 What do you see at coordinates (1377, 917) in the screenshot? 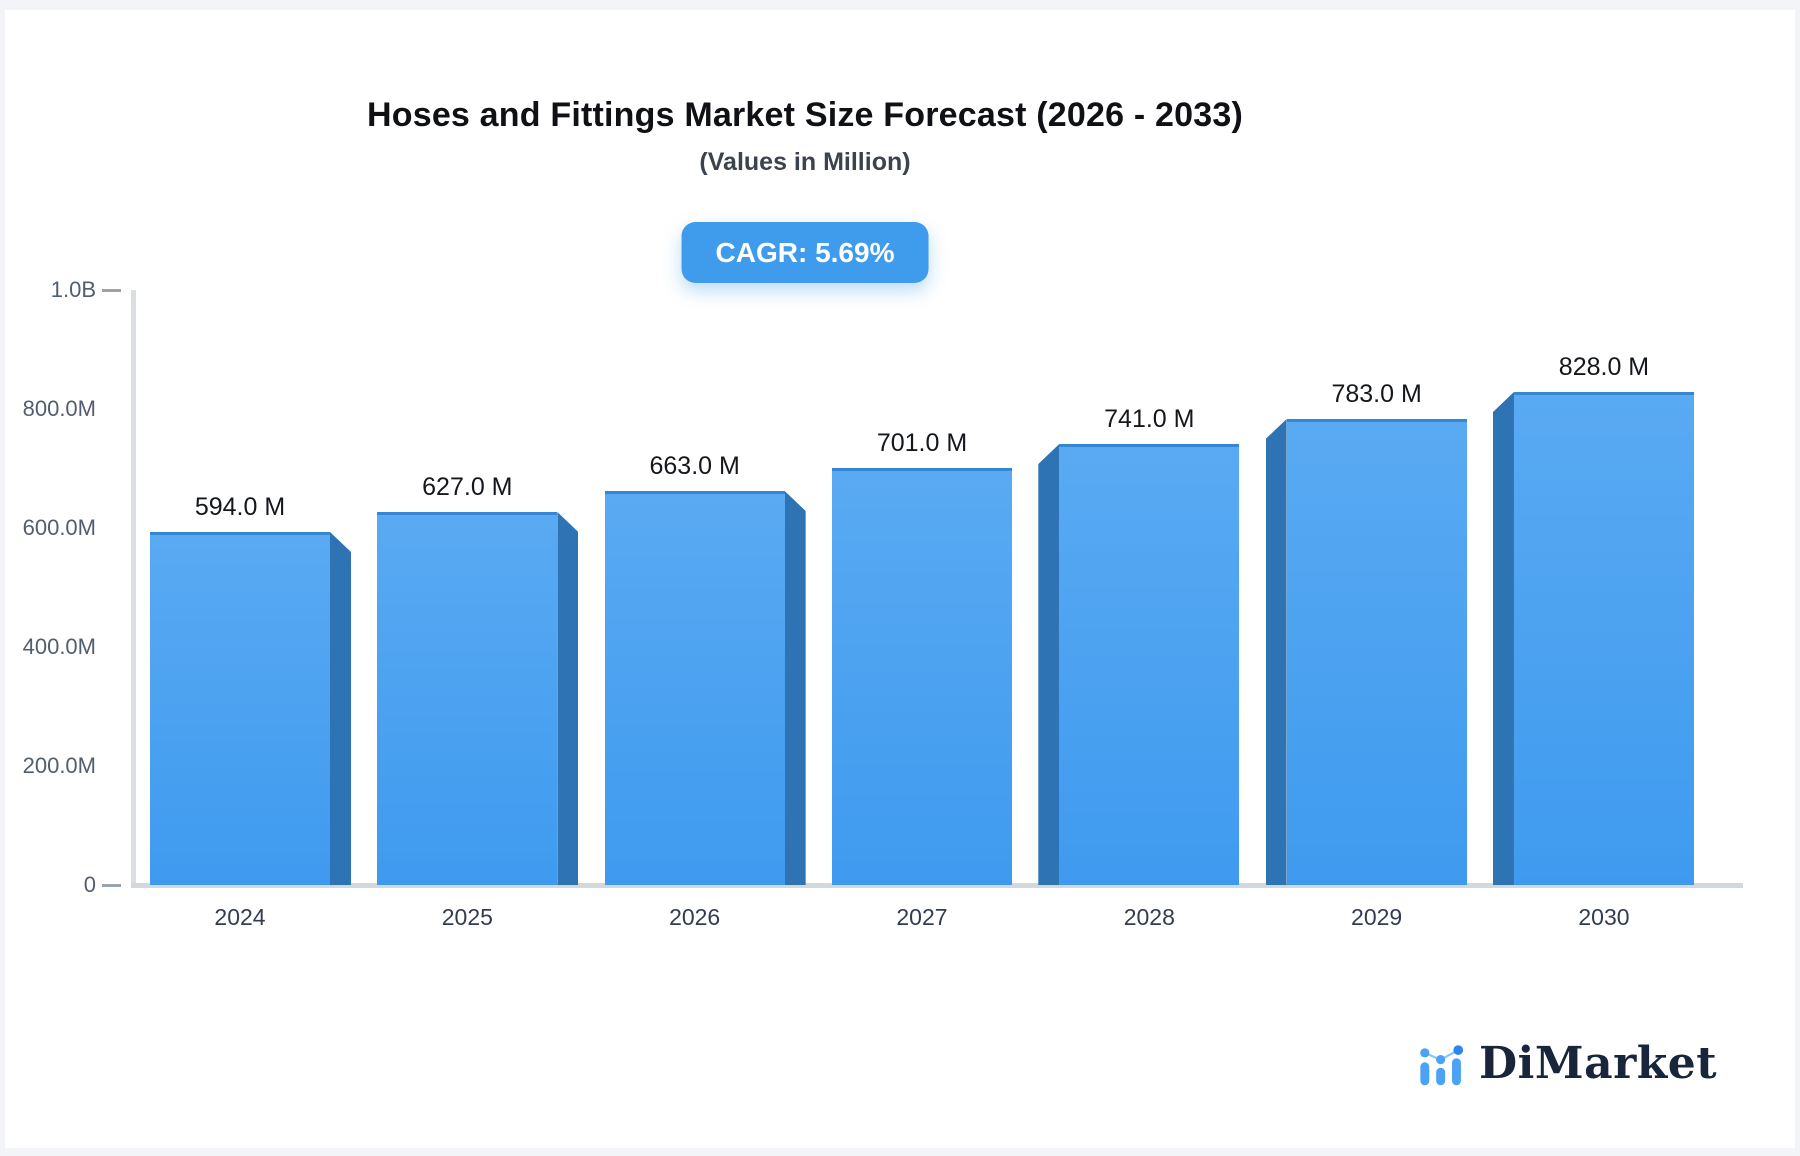
I see `x-axis-label-2029: 2029` at bounding box center [1377, 917].